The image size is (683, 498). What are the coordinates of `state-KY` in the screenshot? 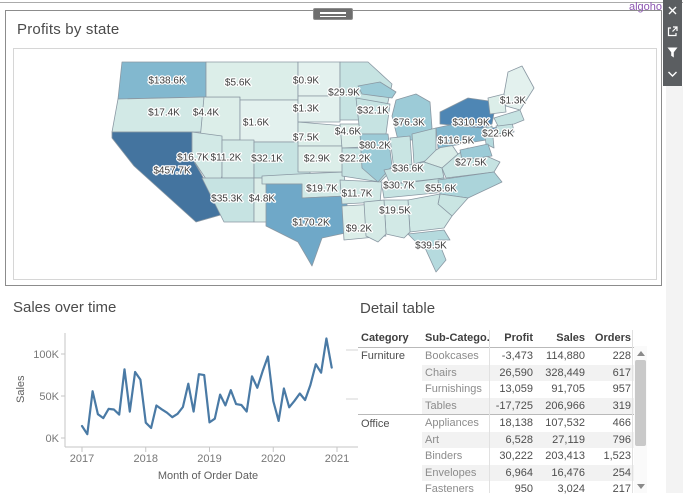 It's located at (414, 173).